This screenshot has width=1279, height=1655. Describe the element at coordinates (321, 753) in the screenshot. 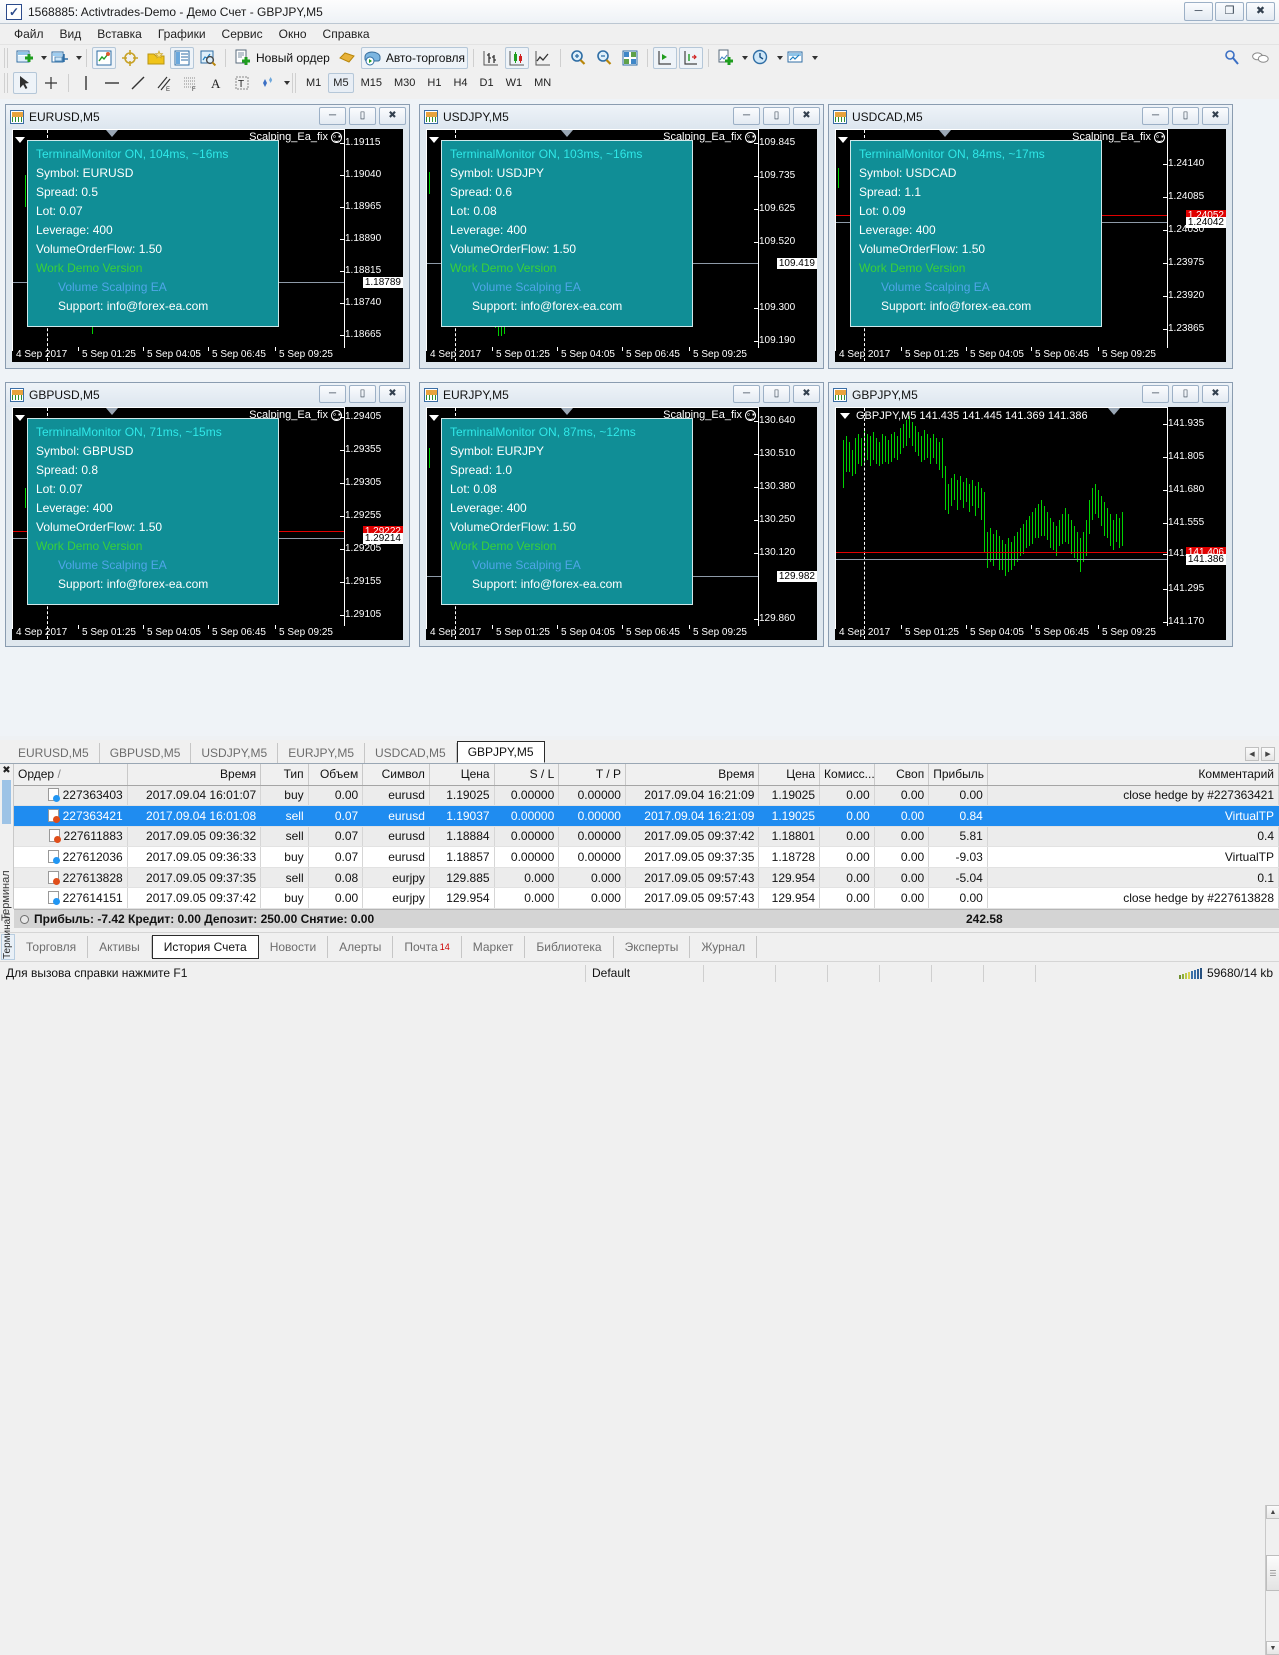

I see `chart-tab-eurjpy: EURJPY,M5` at that location.